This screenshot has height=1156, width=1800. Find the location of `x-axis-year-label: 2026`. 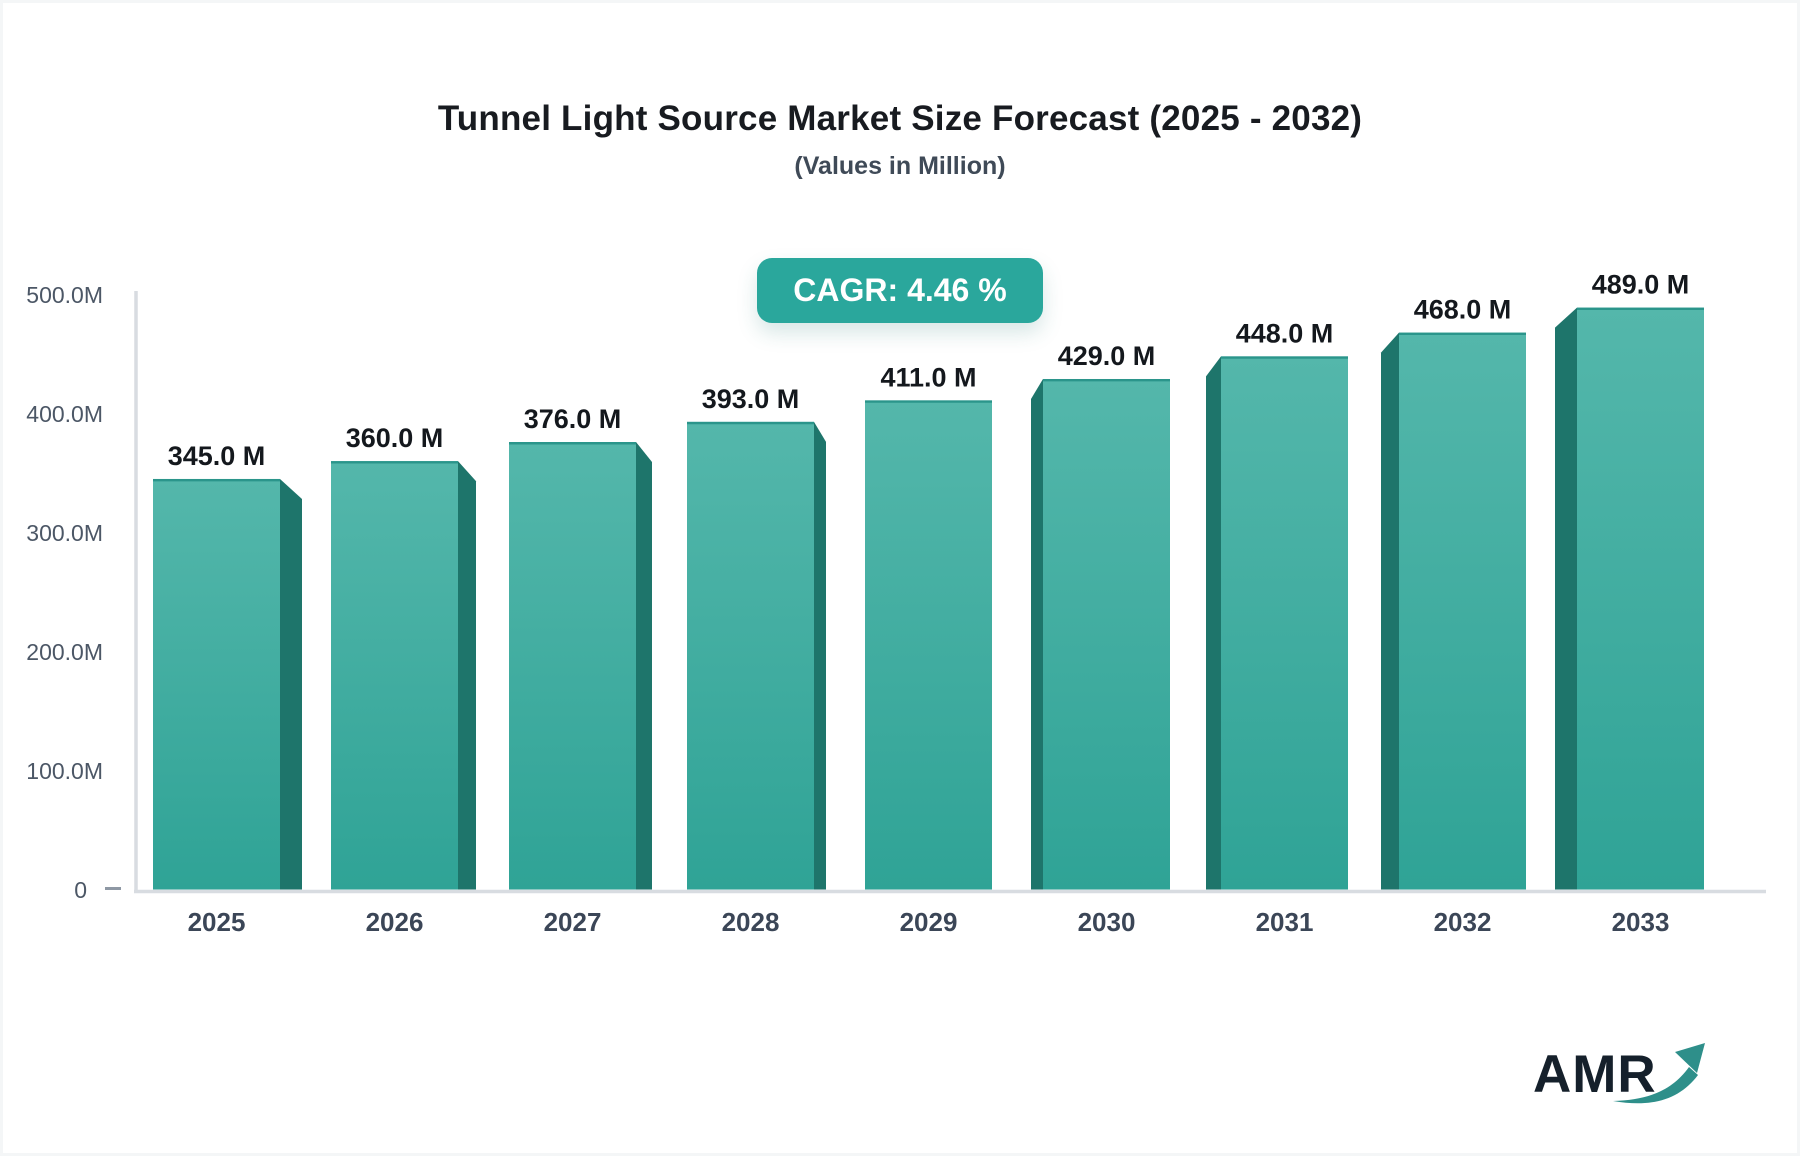

x-axis-year-label: 2026 is located at coordinates (395, 922).